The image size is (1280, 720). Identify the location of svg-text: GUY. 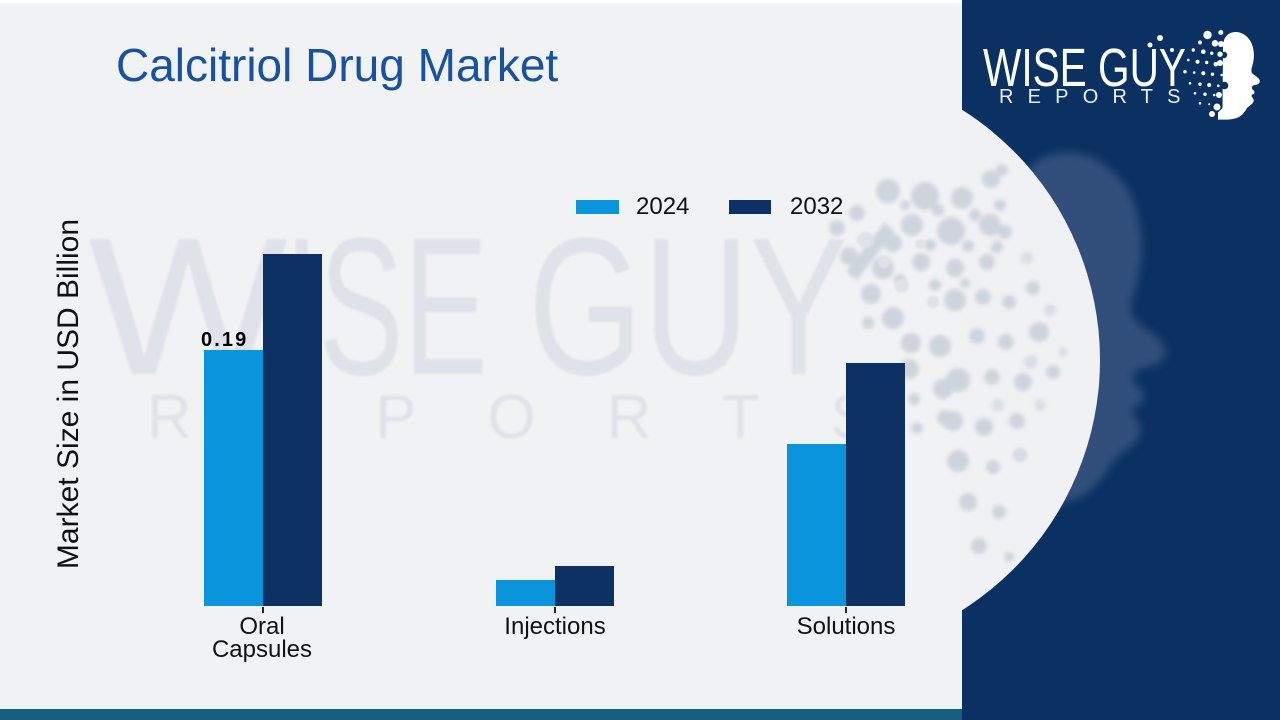
(688, 306).